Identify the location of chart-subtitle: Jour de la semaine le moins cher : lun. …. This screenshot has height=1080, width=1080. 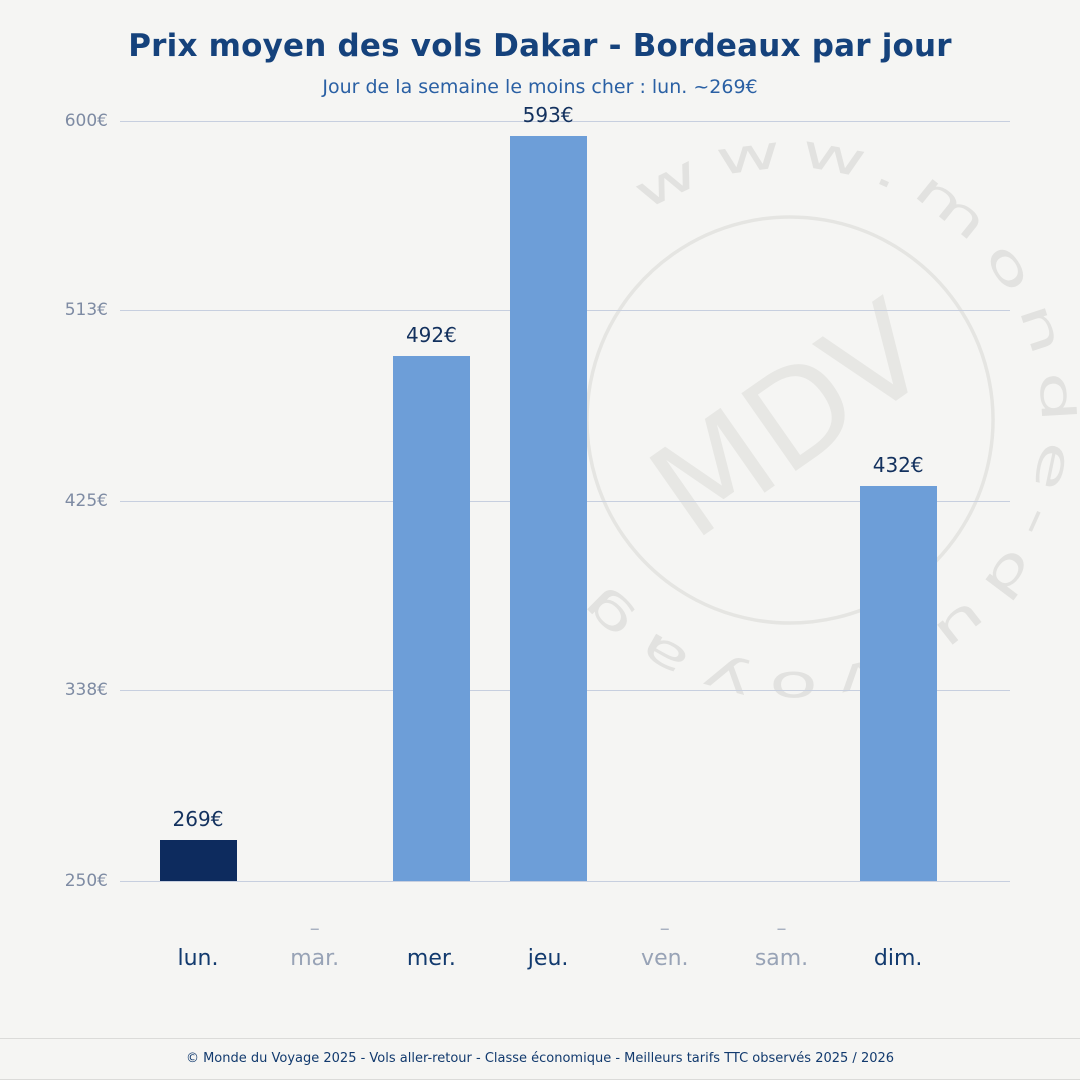
(540, 87).